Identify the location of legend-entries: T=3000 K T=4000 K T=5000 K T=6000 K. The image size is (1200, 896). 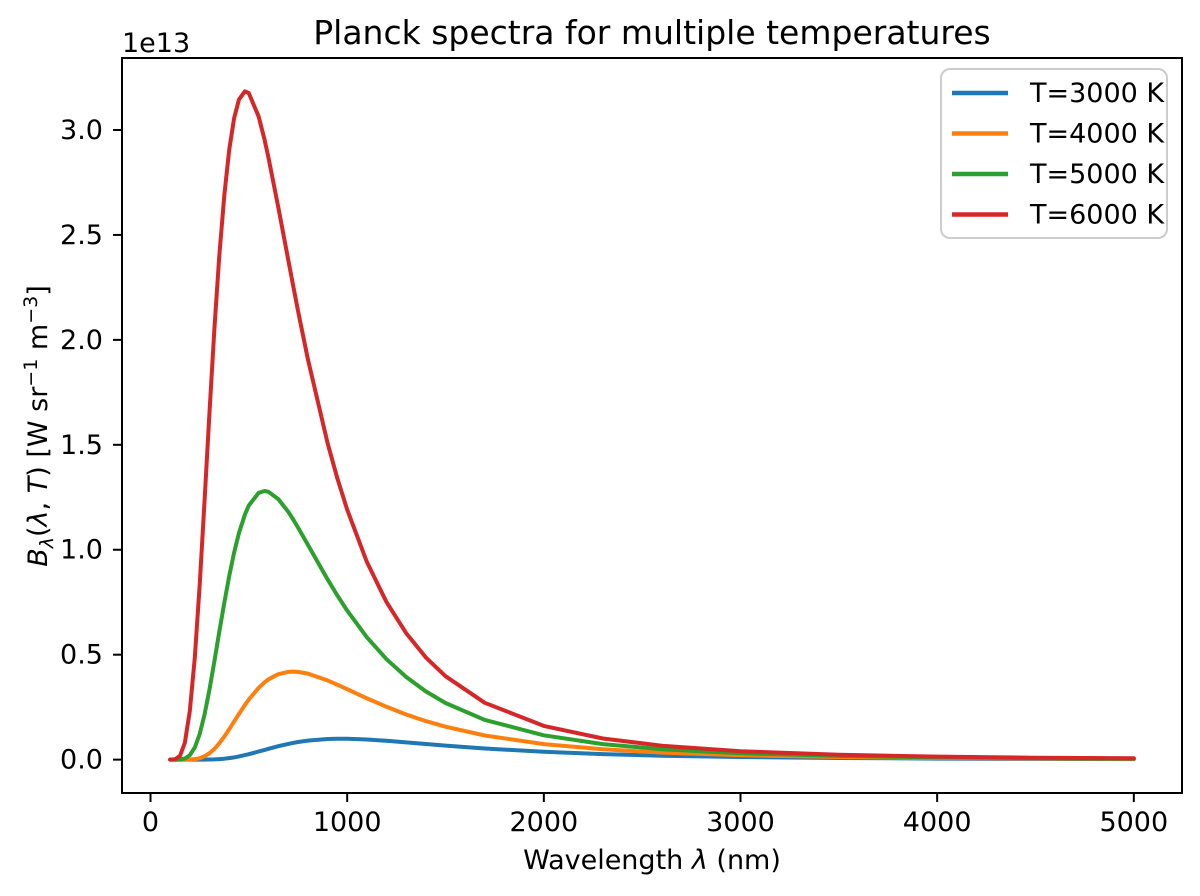
(1058, 154).